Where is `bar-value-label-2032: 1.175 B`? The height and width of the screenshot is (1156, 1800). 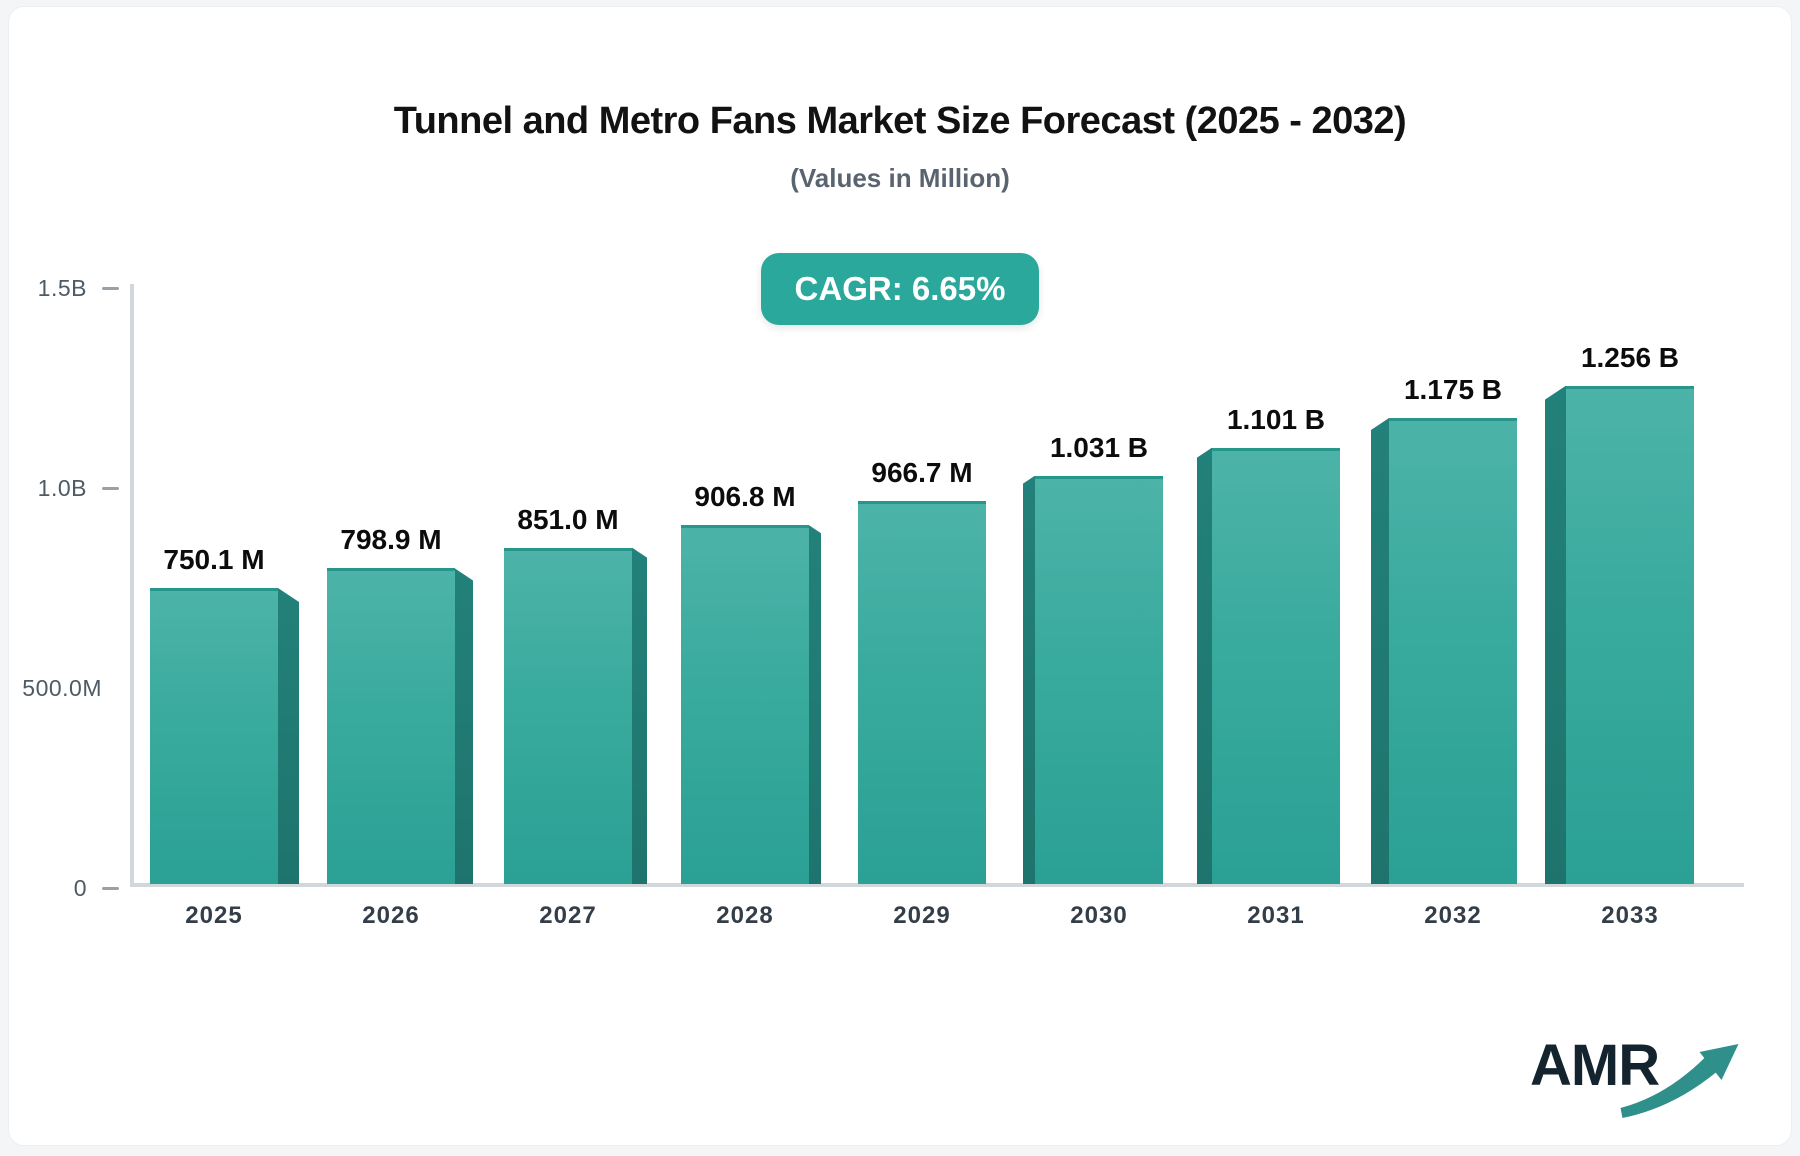 bar-value-label-2032: 1.175 B is located at coordinates (1453, 389).